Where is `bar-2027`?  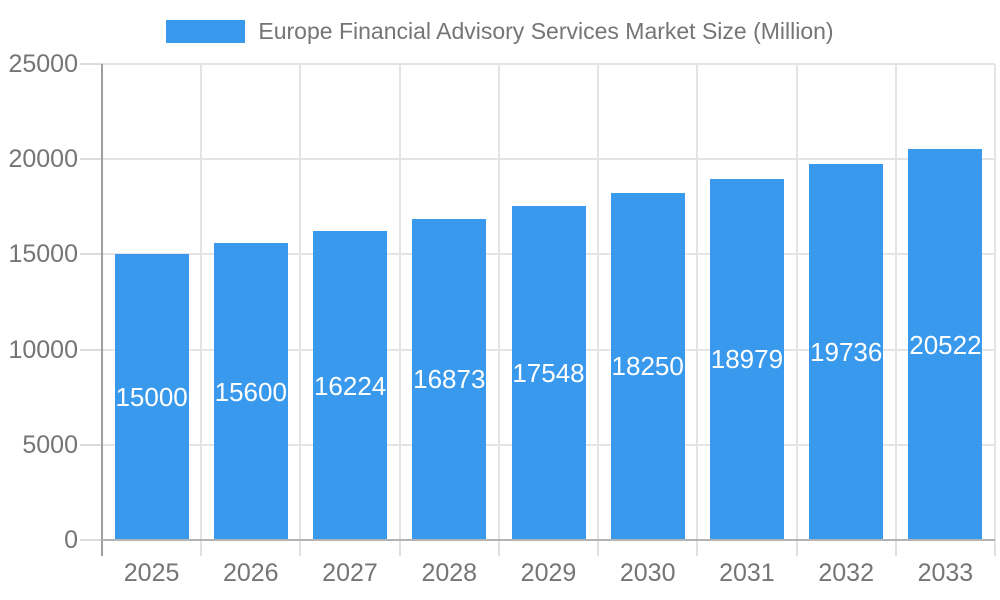
bar-2027 is located at coordinates (350, 385).